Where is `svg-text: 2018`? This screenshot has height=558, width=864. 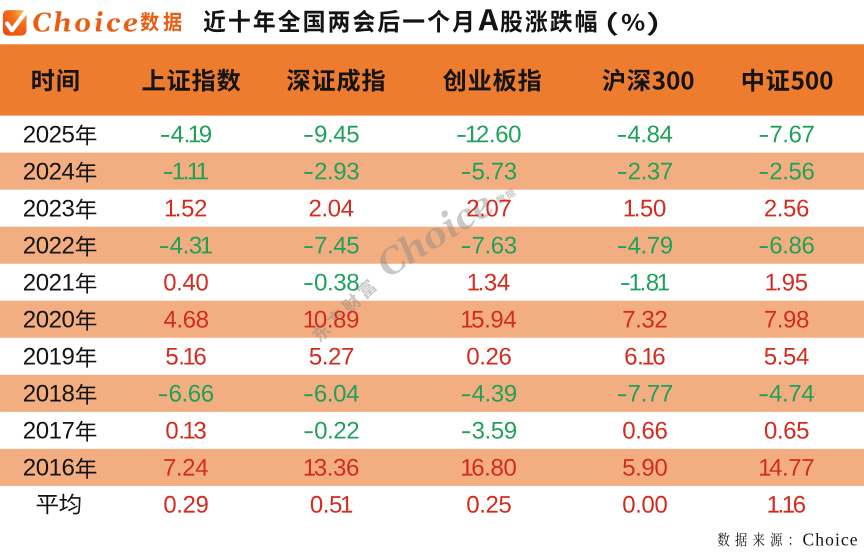
svg-text: 2018 is located at coordinates (49, 394).